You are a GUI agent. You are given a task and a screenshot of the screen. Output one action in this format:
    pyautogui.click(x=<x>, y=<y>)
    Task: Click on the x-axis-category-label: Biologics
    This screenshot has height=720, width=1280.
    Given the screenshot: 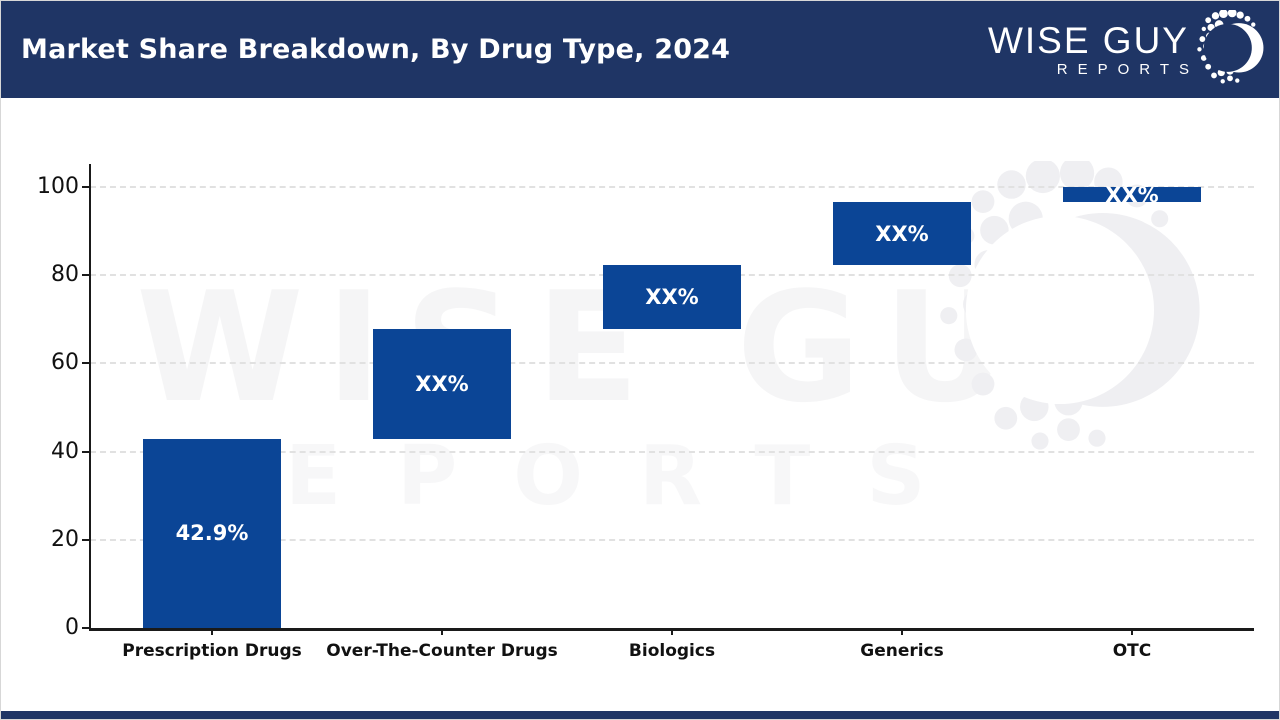 What is the action you would take?
    pyautogui.click(x=672, y=651)
    